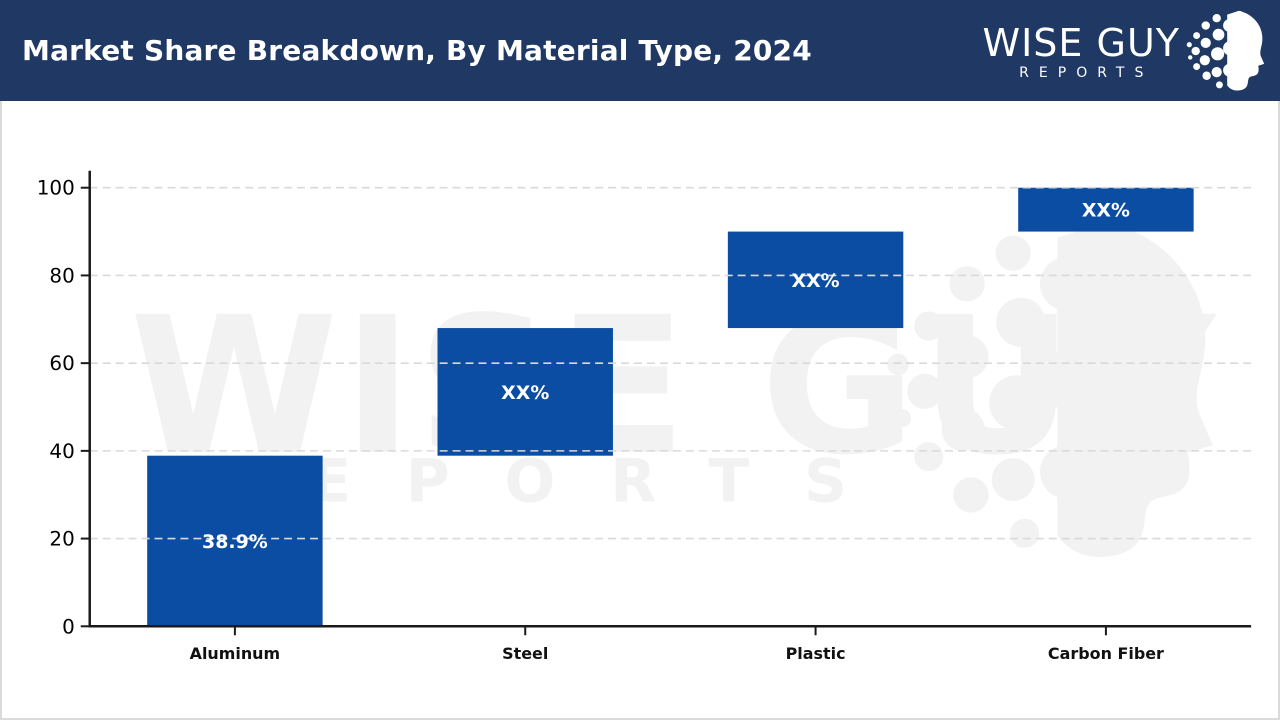  I want to click on y-tick-label: 20, so click(61, 539).